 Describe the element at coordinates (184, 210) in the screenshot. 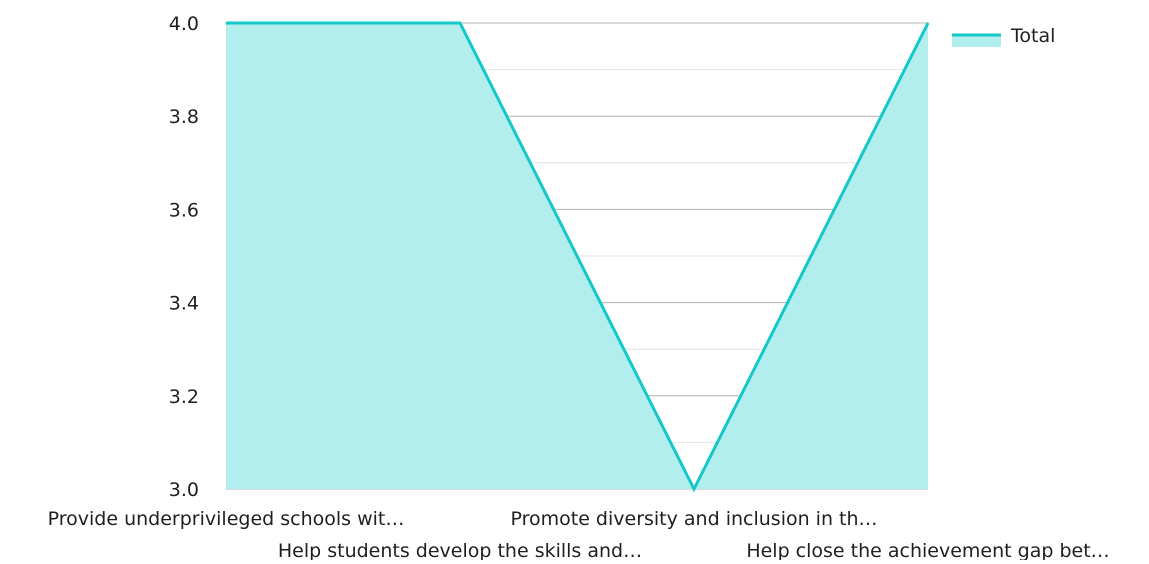

I see `y-tick-label: 3.6` at that location.